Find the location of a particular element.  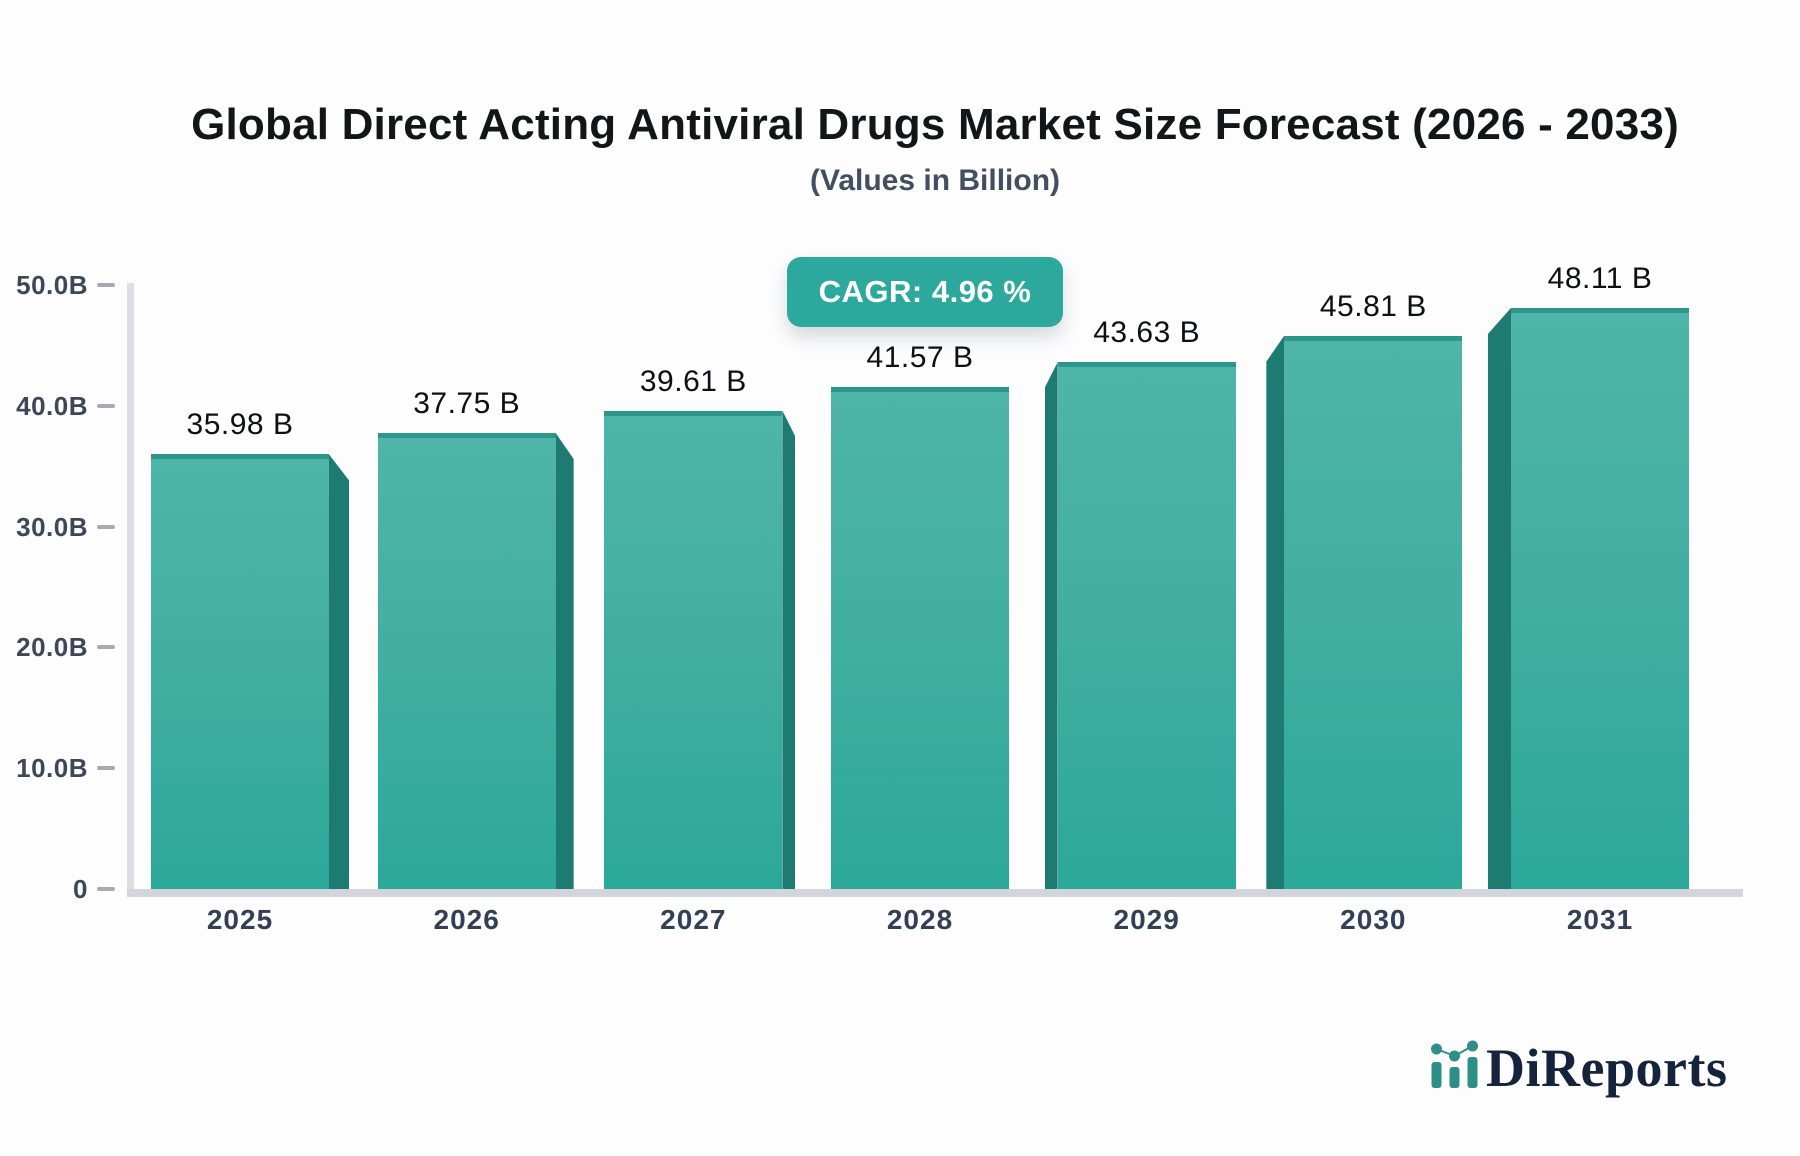

x-tick-label: 2025 is located at coordinates (240, 919).